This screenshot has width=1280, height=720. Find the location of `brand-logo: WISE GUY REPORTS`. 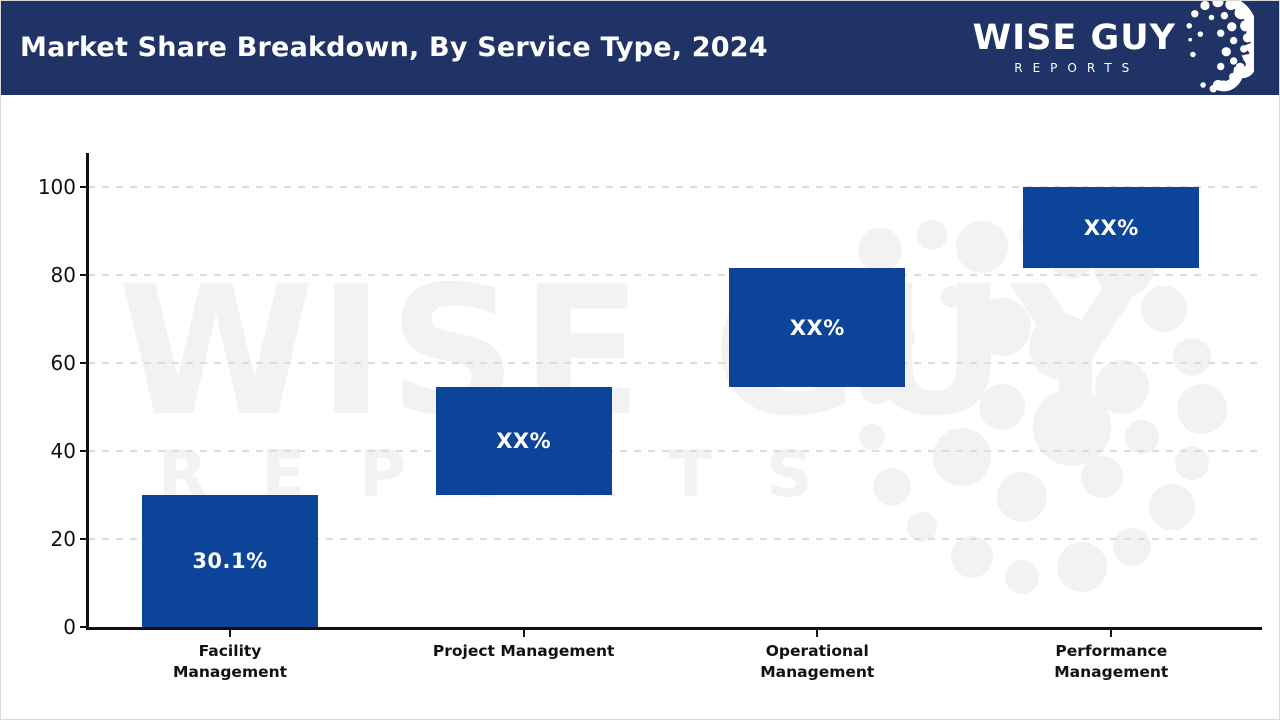

brand-logo: WISE GUY REPORTS is located at coordinates (1113, 50).